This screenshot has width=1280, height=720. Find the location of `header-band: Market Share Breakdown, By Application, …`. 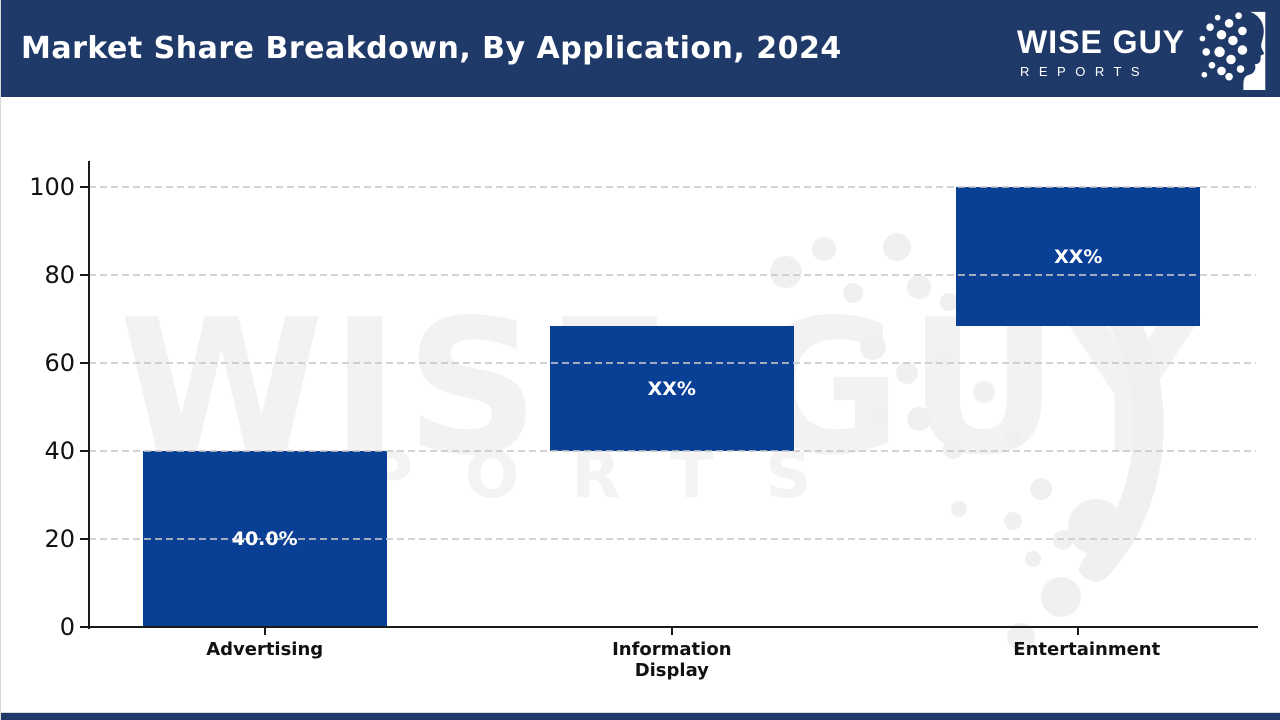

header-band: Market Share Breakdown, By Application, … is located at coordinates (640, 48).